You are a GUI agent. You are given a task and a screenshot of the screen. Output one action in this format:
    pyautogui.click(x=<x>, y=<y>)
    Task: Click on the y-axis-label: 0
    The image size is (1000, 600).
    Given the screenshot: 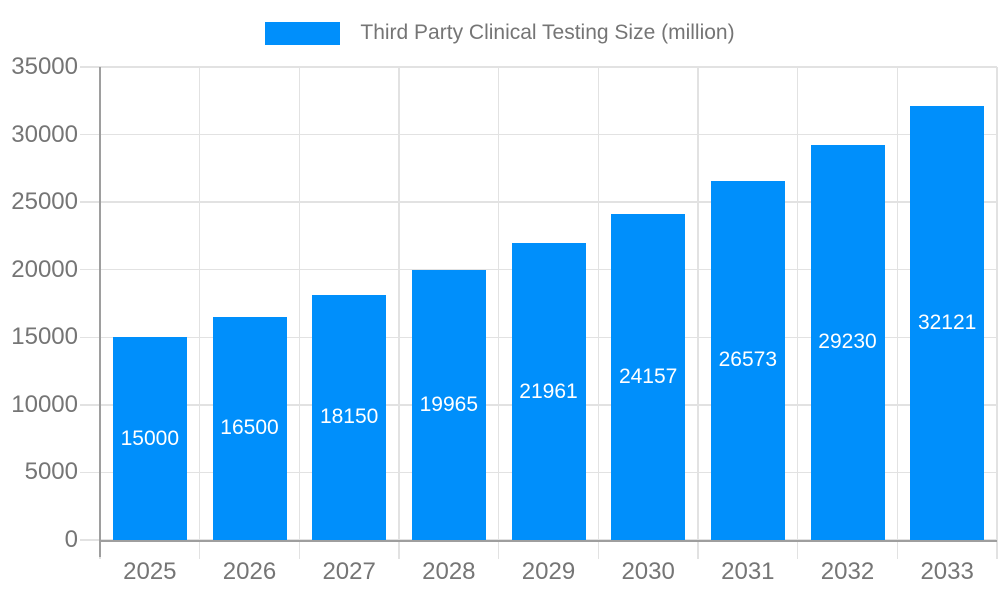 What is the action you would take?
    pyautogui.click(x=71, y=539)
    